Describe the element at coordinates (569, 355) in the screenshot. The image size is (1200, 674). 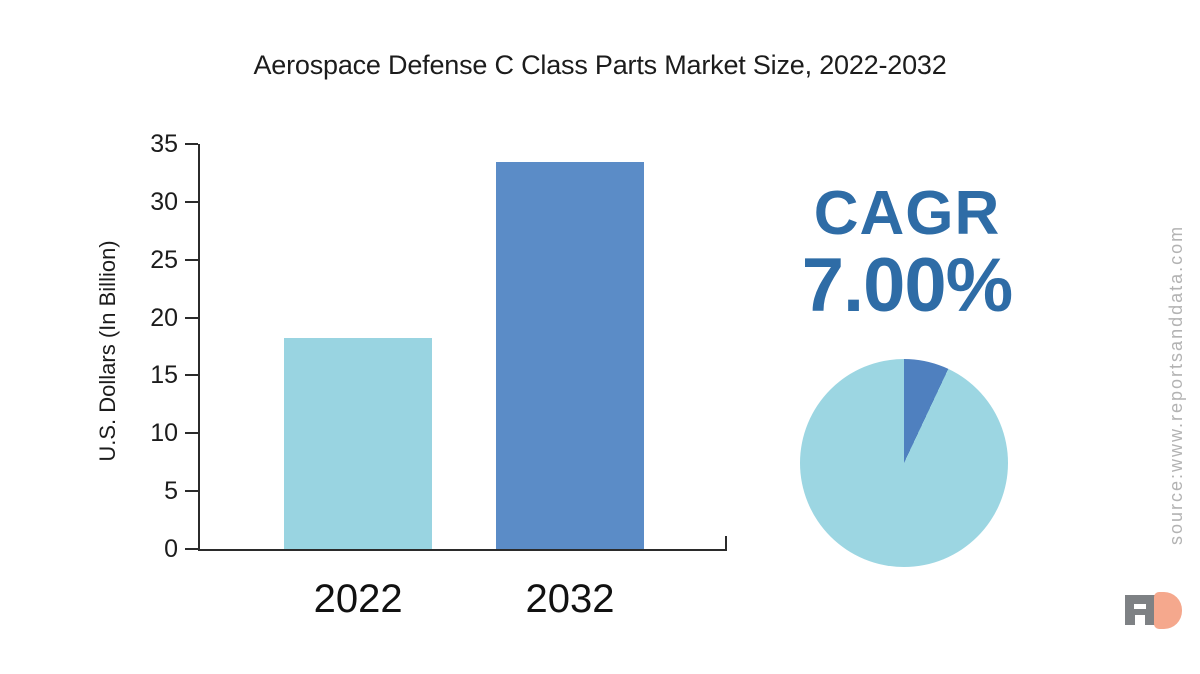
I see `bar-2032` at that location.